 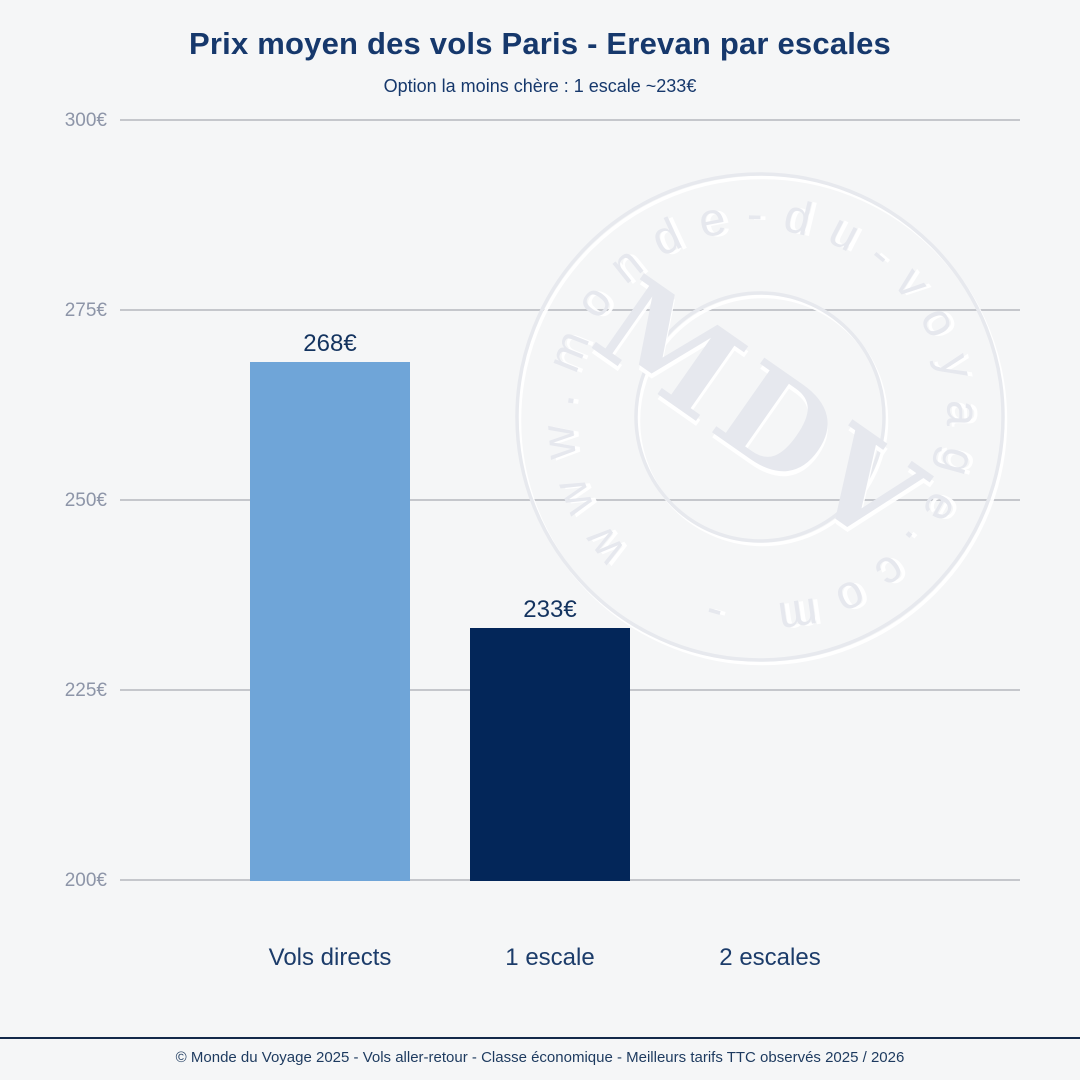 I want to click on watermark-mdv-monogram: MDV MDV, so click(x=761, y=417).